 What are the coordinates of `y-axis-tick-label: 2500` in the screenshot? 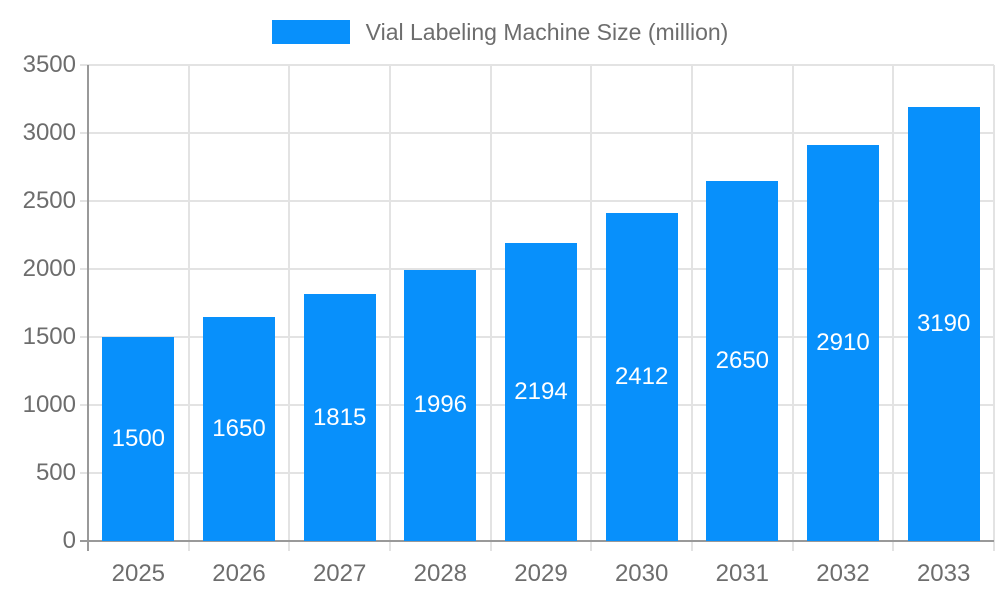 It's located at (49, 200).